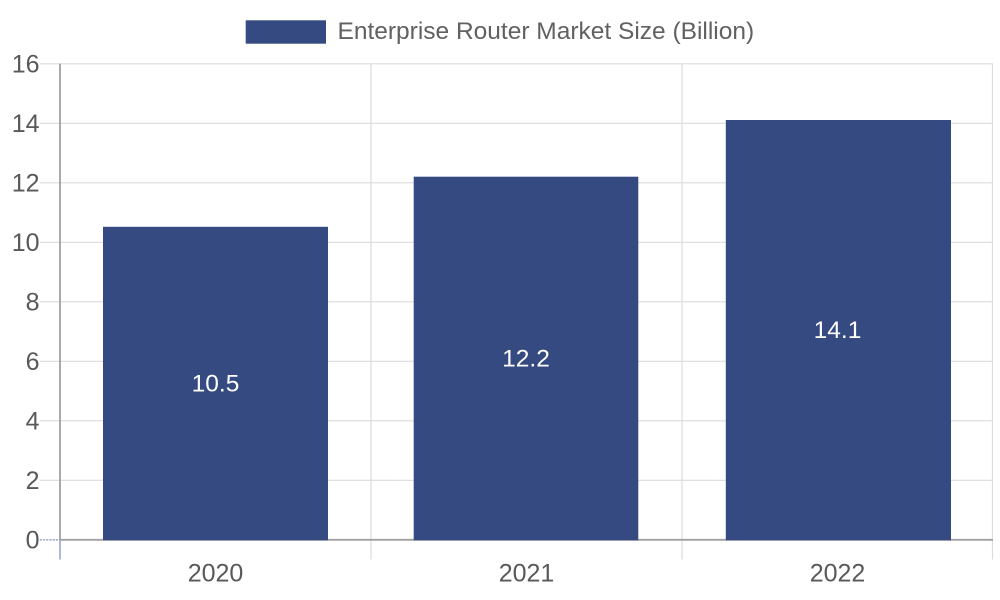 This screenshot has height=600, width=1000. I want to click on svg-text: 12, so click(26, 183).